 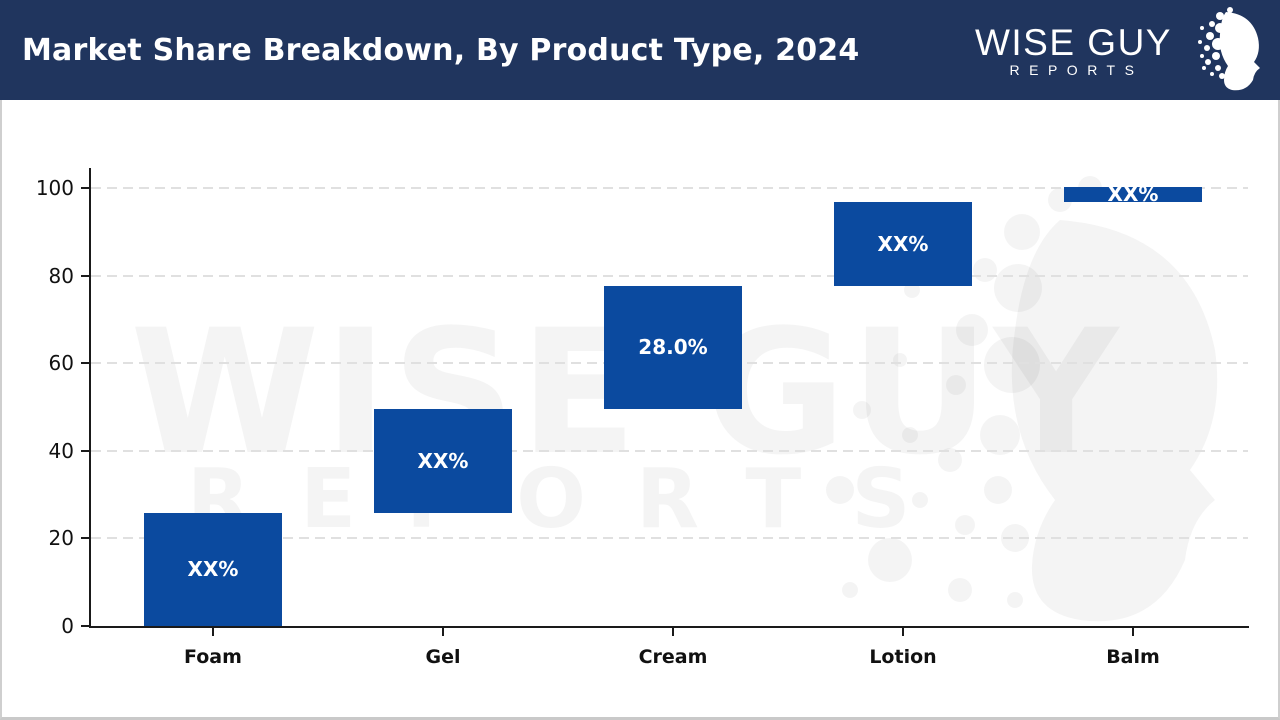 I want to click on bar-value-label-balm: XX%, so click(x=1133, y=194).